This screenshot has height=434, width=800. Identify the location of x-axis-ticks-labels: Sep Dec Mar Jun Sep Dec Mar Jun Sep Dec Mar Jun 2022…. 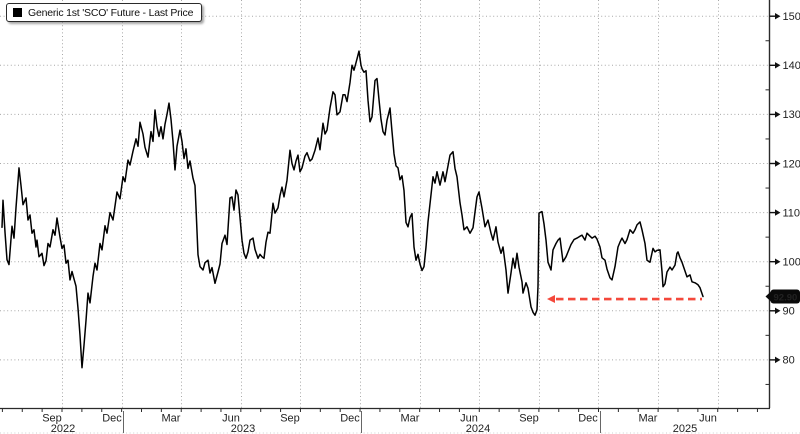
(379, 421).